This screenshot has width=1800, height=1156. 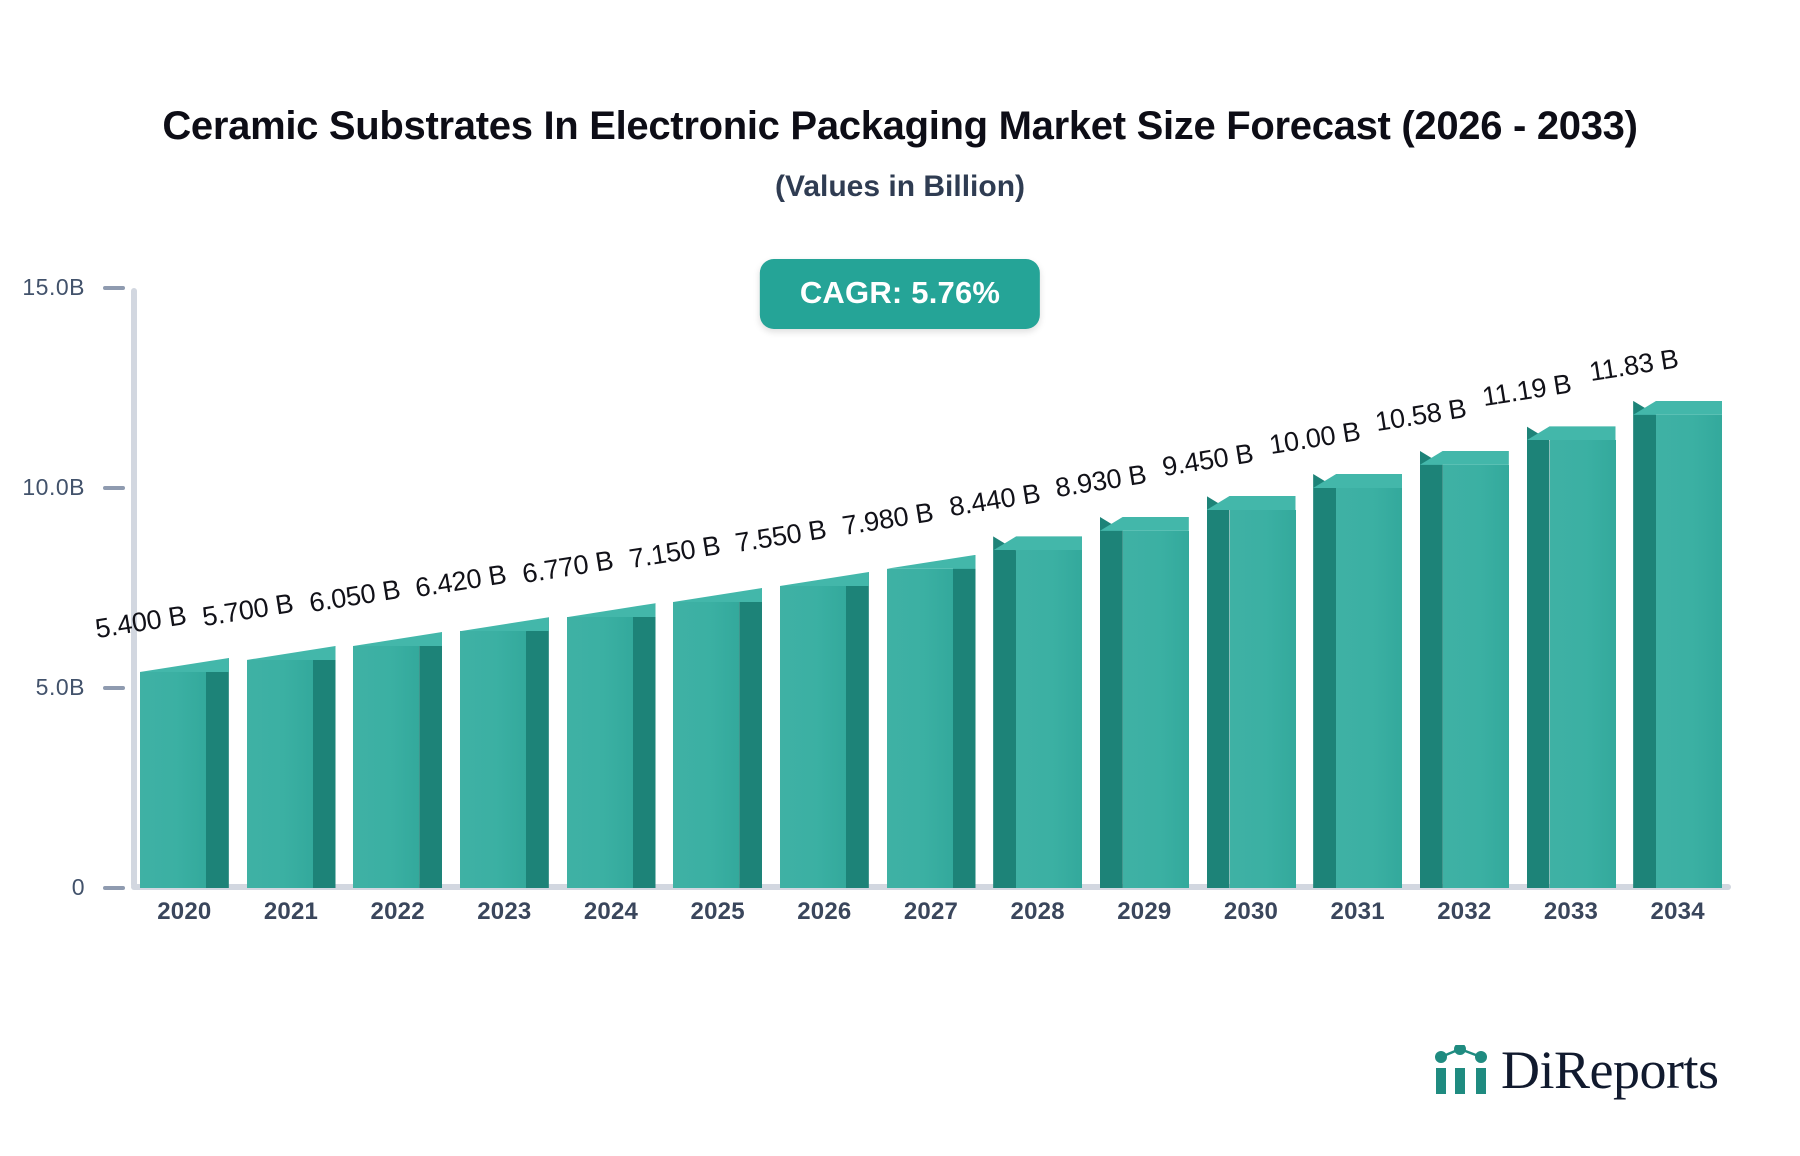 What do you see at coordinates (888, 518) in the screenshot?
I see `bar-value-label: 7.980 B` at bounding box center [888, 518].